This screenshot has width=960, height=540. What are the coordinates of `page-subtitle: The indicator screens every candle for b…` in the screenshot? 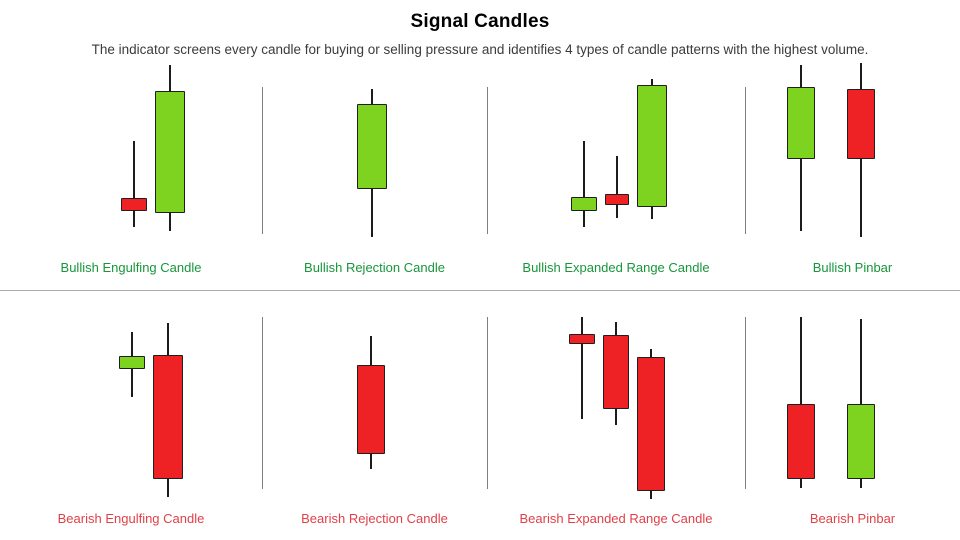 It's located at (480, 49).